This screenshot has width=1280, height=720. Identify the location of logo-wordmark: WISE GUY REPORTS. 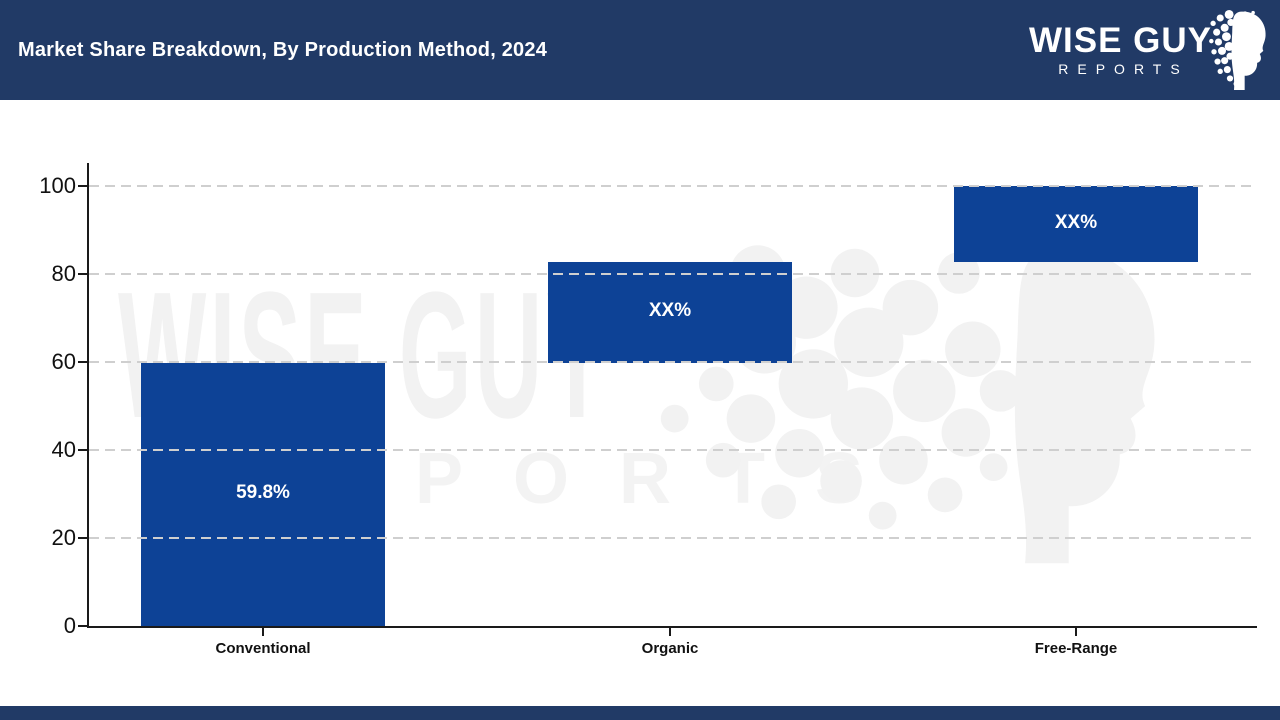
(1120, 49).